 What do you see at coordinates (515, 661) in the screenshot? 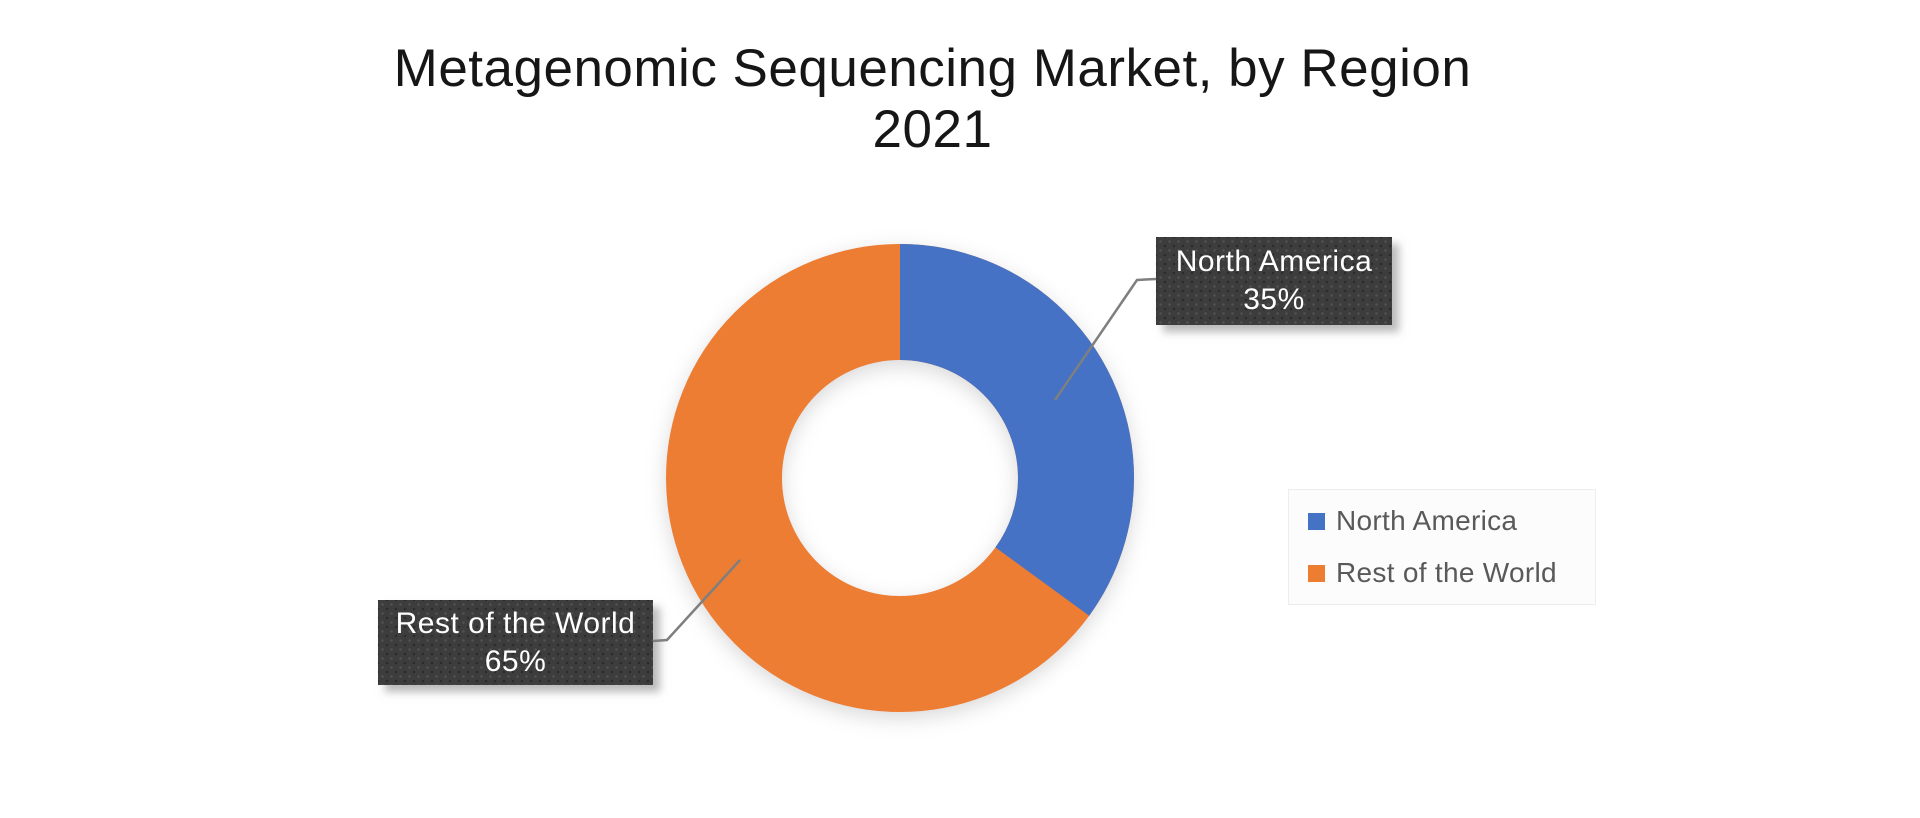
I see `callout-rest-of-world-value: 65%` at bounding box center [515, 661].